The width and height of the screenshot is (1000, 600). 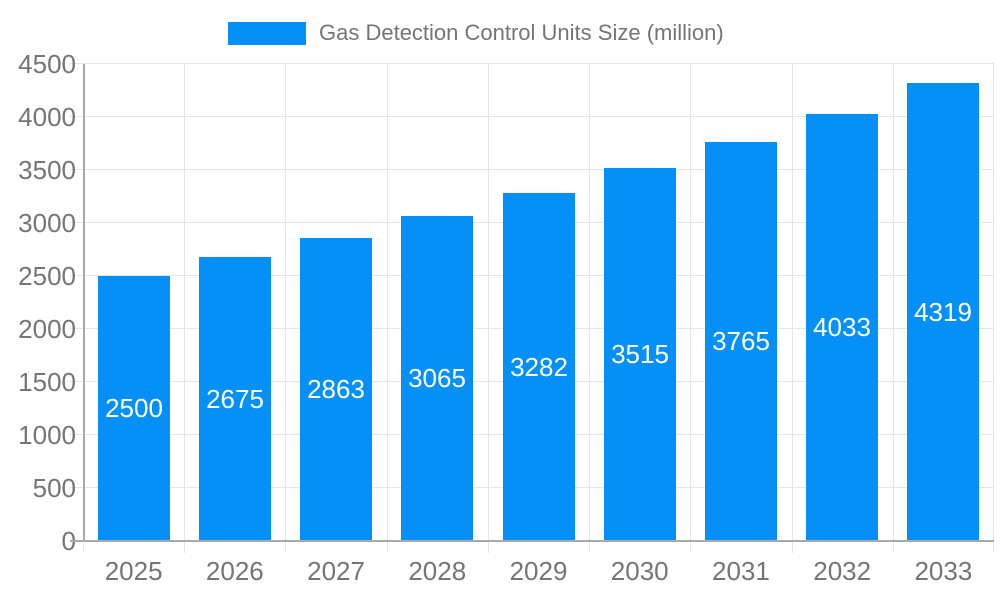 What do you see at coordinates (47, 170) in the screenshot?
I see `y-axis-tick-label: 3500` at bounding box center [47, 170].